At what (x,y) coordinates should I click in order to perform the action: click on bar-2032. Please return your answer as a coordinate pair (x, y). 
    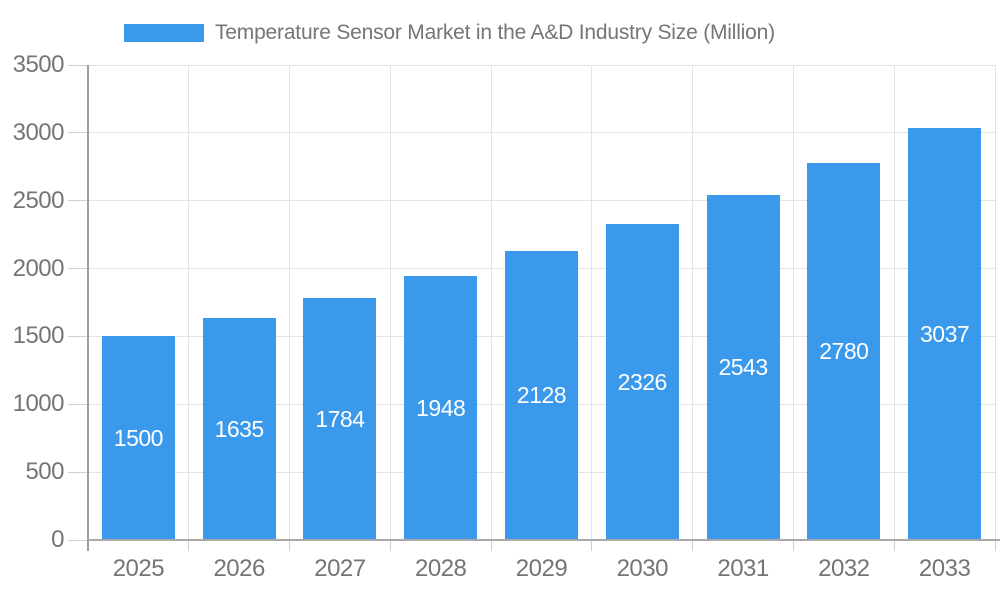
    Looking at the image, I should click on (844, 351).